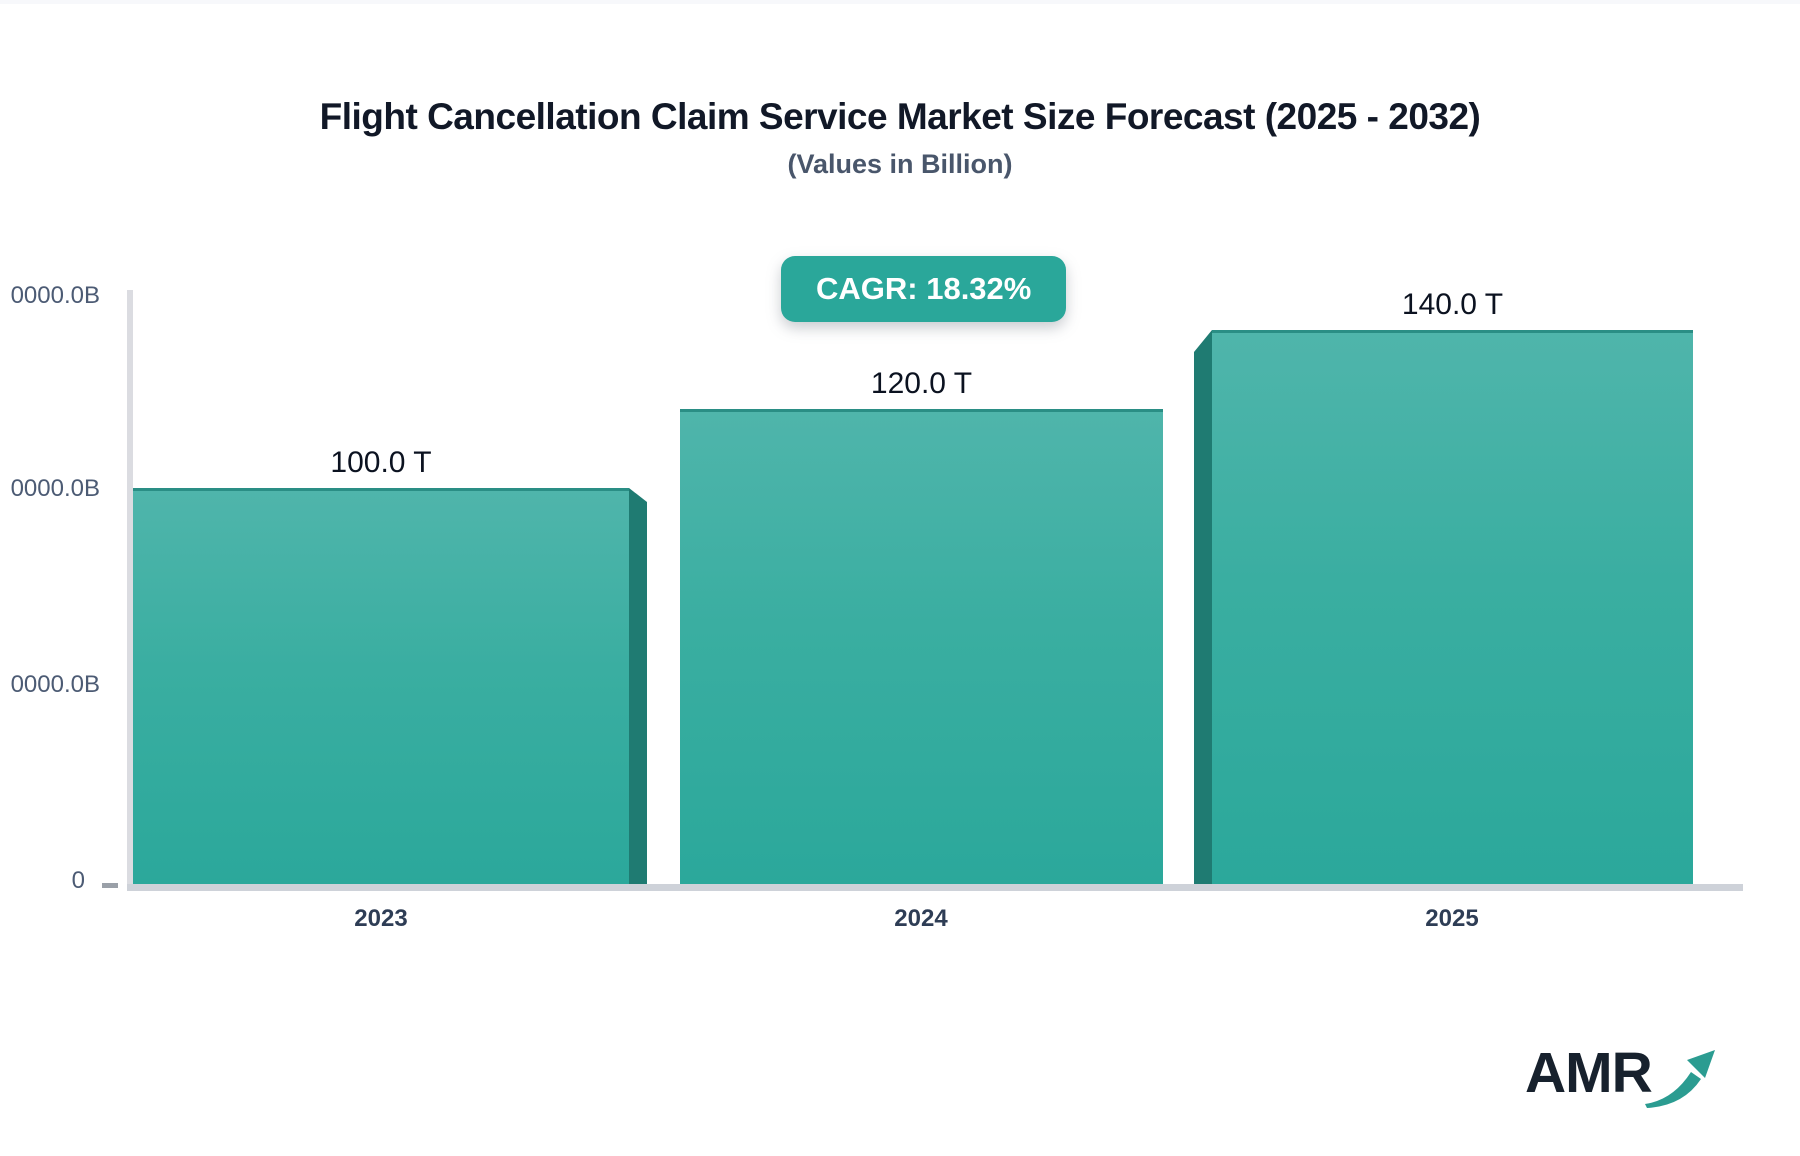  I want to click on top-border-strip, so click(900, 2).